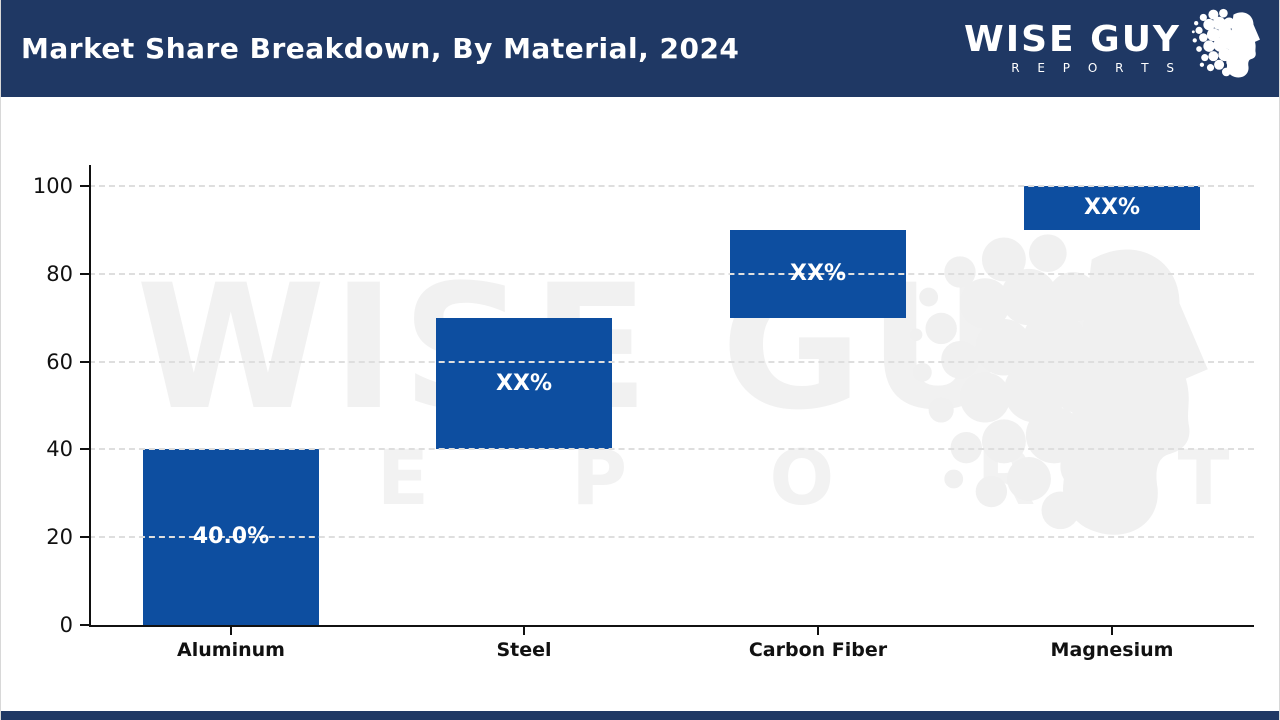 This screenshot has width=1280, height=720. What do you see at coordinates (59, 361) in the screenshot?
I see `y-tick-label-60: 60` at bounding box center [59, 361].